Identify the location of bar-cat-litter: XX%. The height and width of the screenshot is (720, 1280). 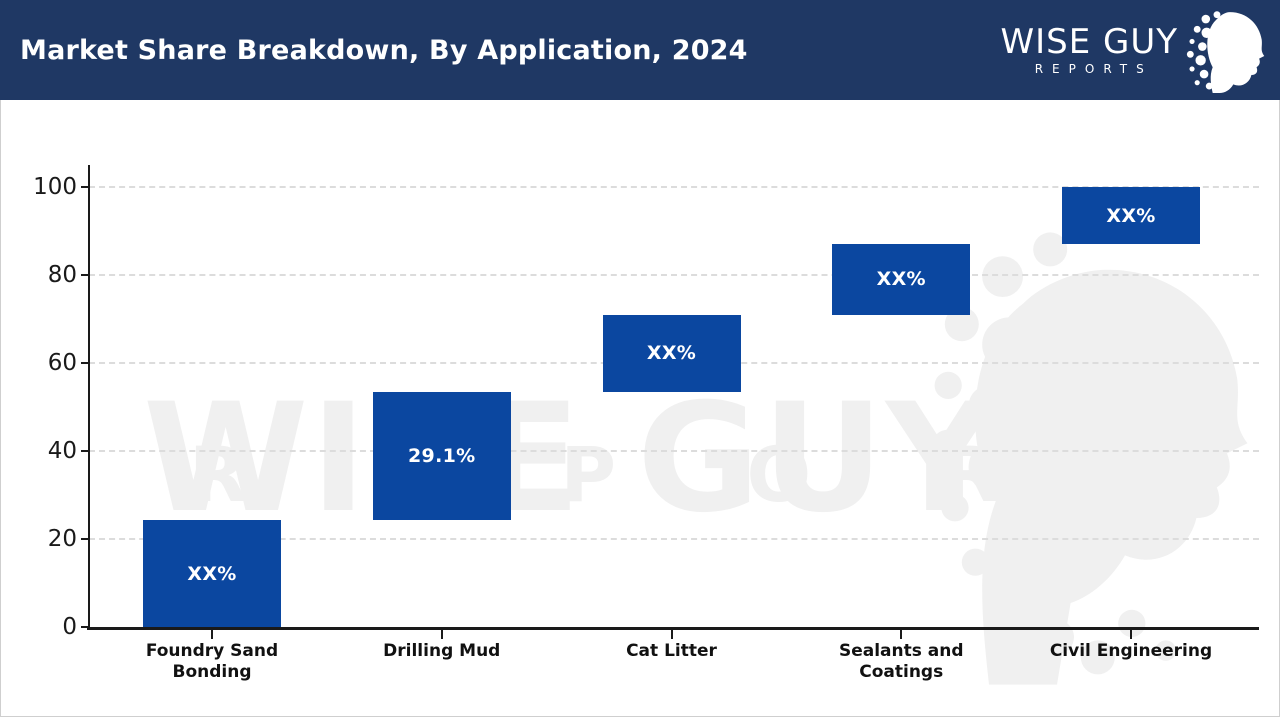
(671, 353).